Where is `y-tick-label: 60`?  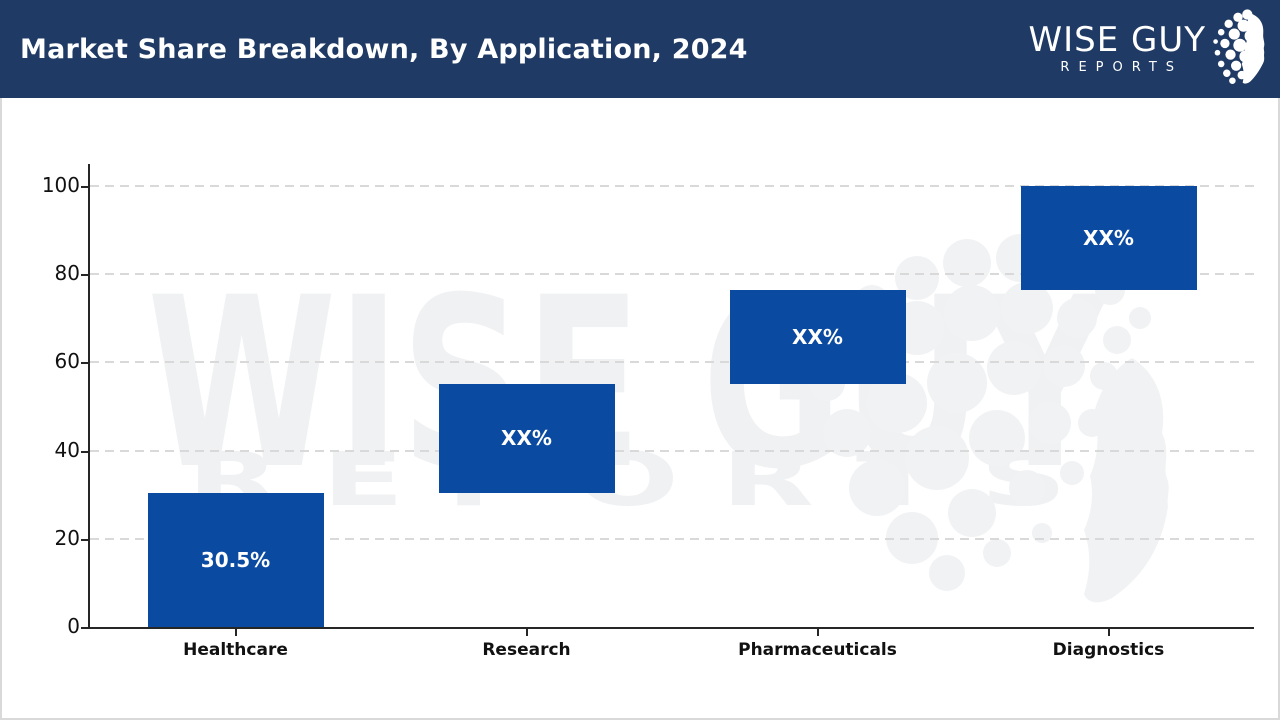 y-tick-label: 60 is located at coordinates (67, 361).